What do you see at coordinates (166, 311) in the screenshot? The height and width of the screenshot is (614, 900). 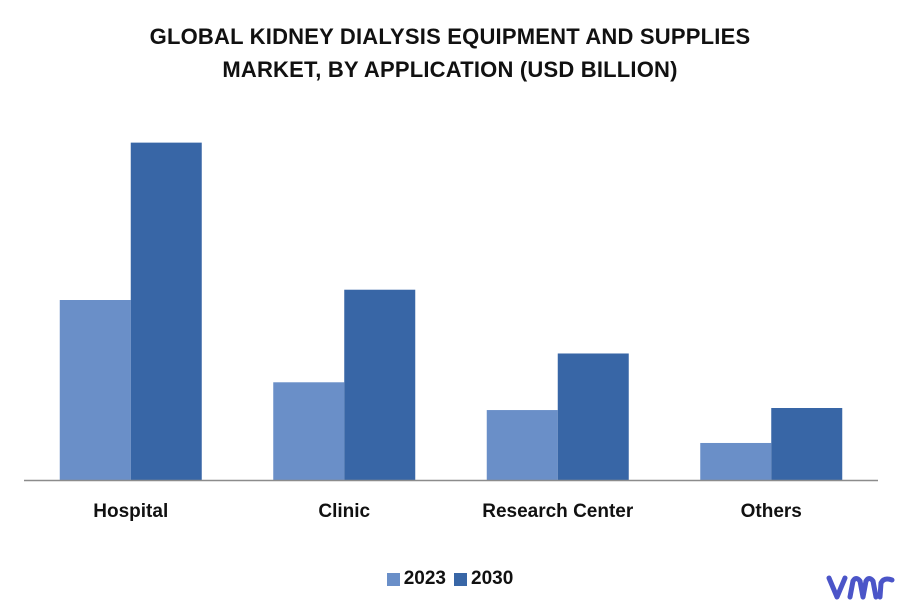 I see `bar-hospital-2030` at bounding box center [166, 311].